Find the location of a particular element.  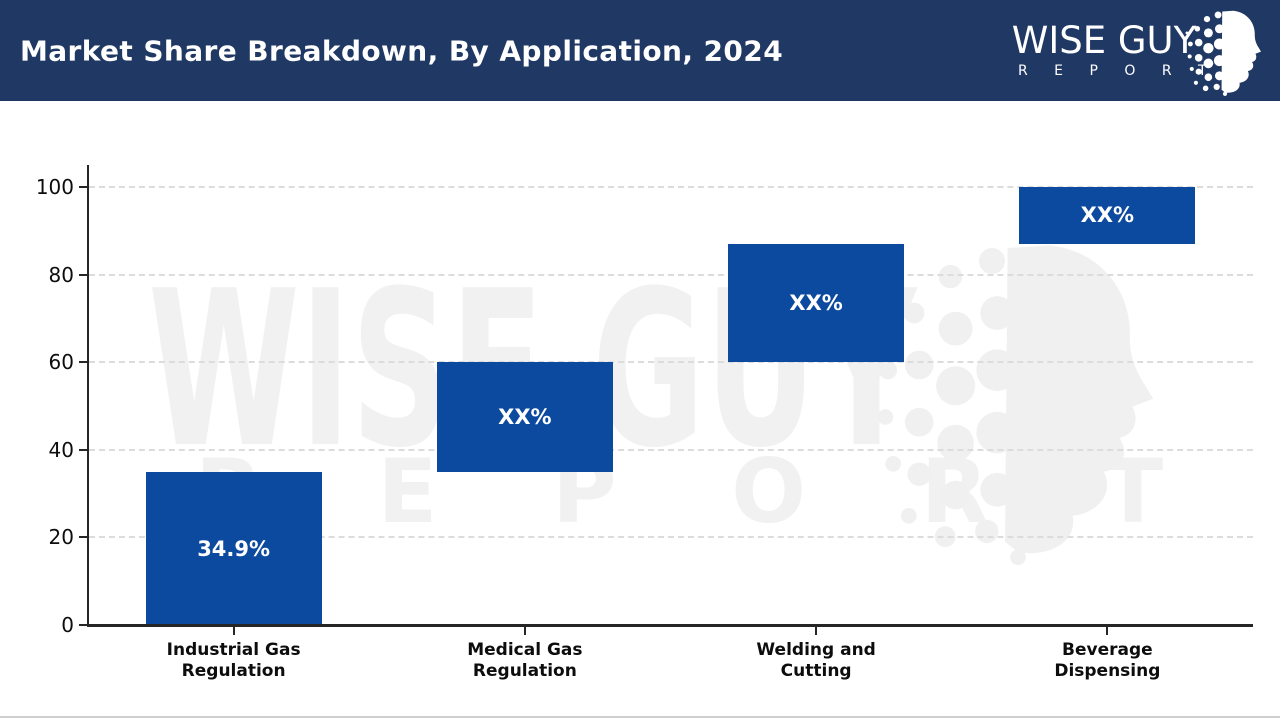

bar-value-label: 34.9% is located at coordinates (234, 548).